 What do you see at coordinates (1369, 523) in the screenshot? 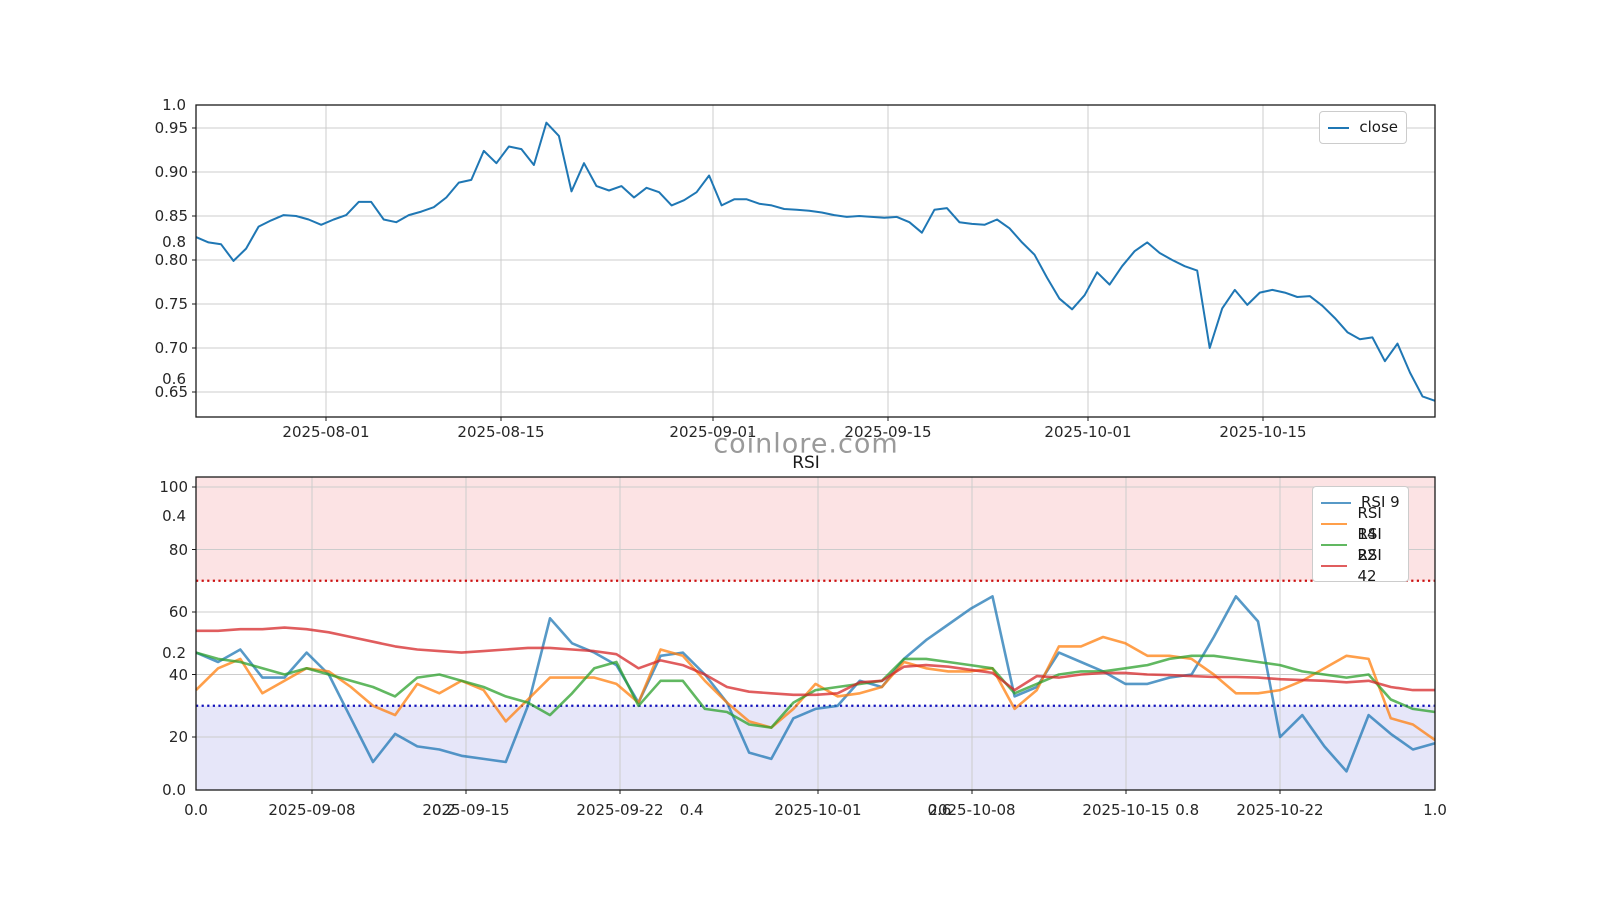
I see `legend-label: RSI 14` at bounding box center [1369, 523].